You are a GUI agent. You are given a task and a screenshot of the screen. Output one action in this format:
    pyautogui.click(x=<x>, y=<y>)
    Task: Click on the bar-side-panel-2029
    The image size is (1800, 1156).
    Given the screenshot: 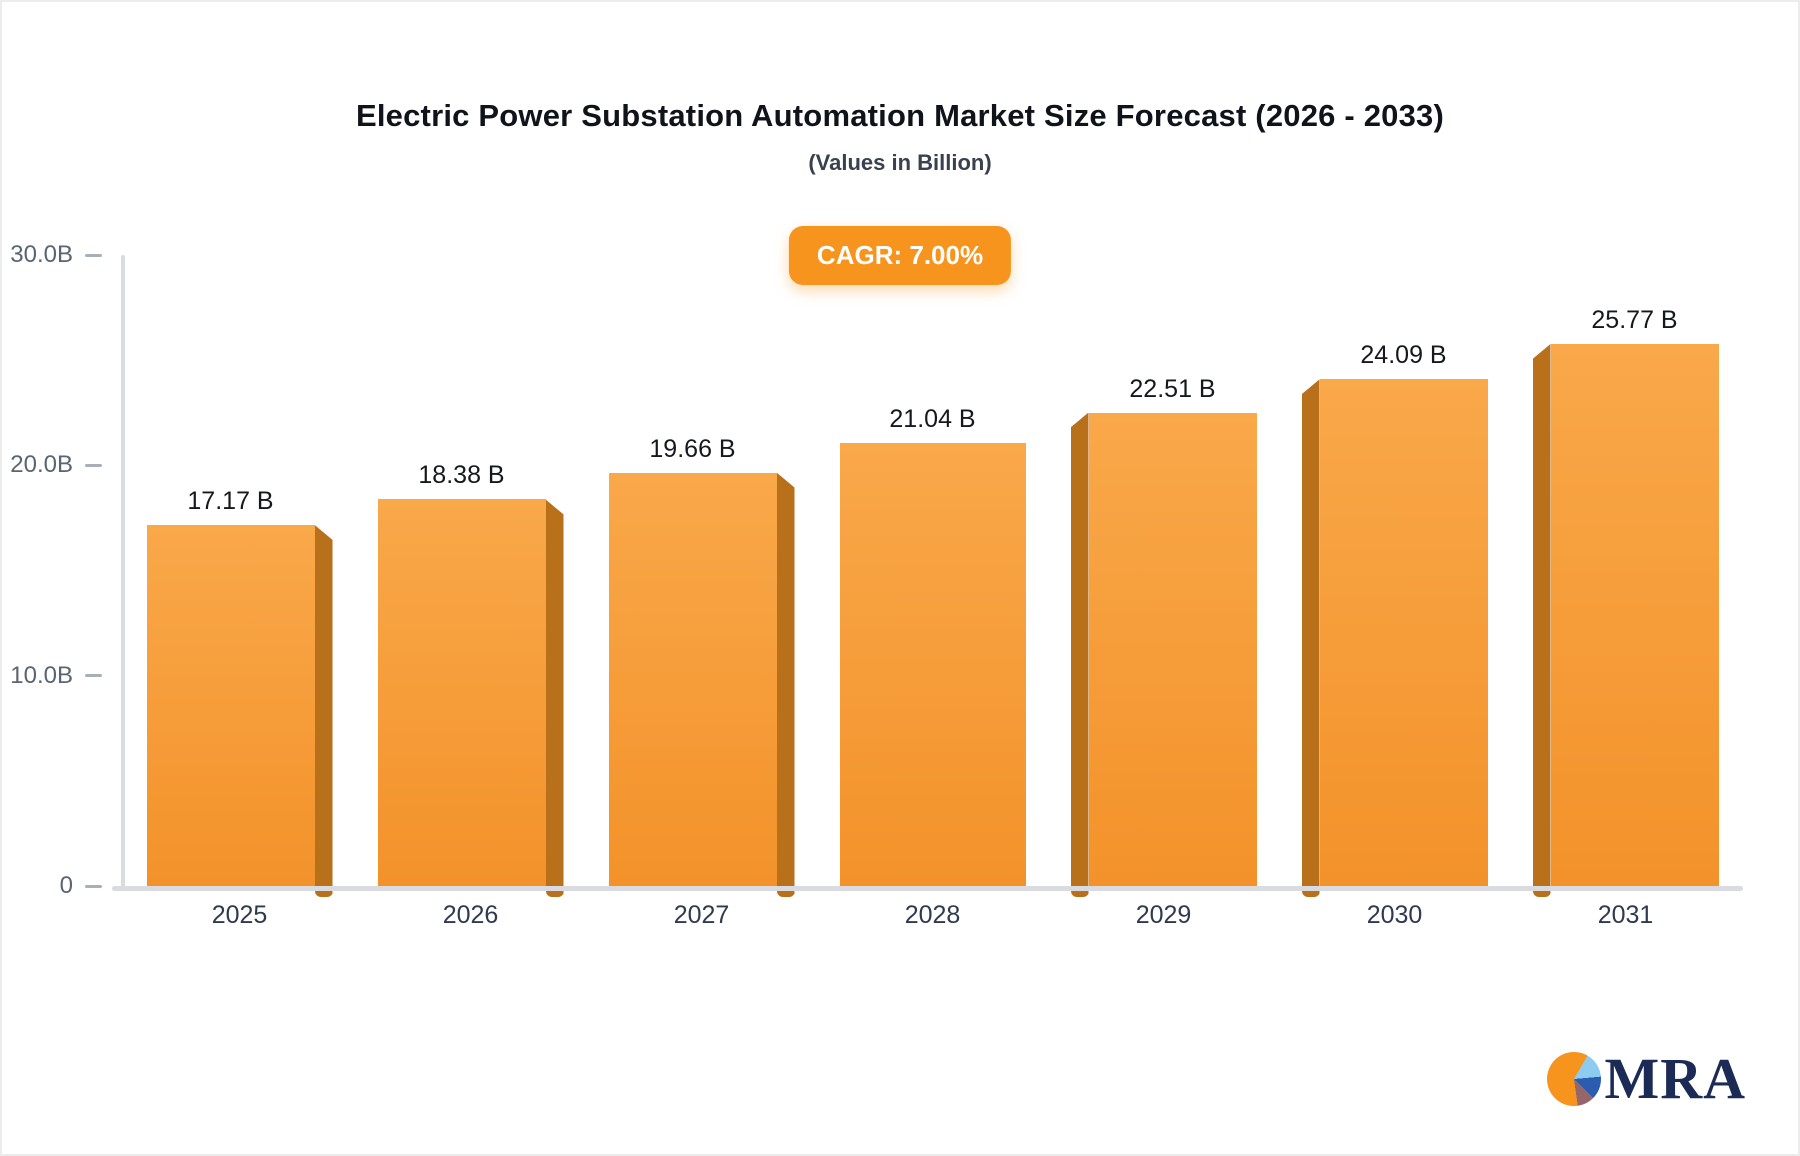 What is the action you would take?
    pyautogui.click(x=1079, y=654)
    